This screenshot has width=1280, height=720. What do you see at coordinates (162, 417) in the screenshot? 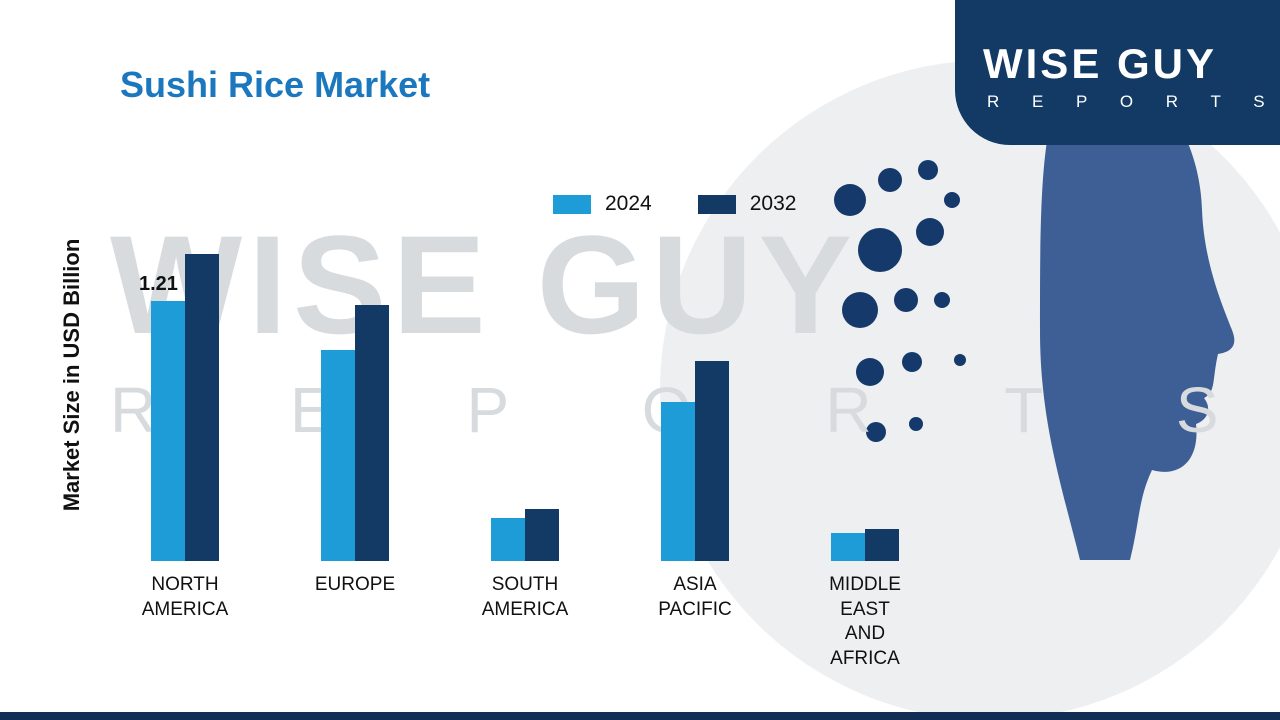
I see `bar-2024: 1.21` at bounding box center [162, 417].